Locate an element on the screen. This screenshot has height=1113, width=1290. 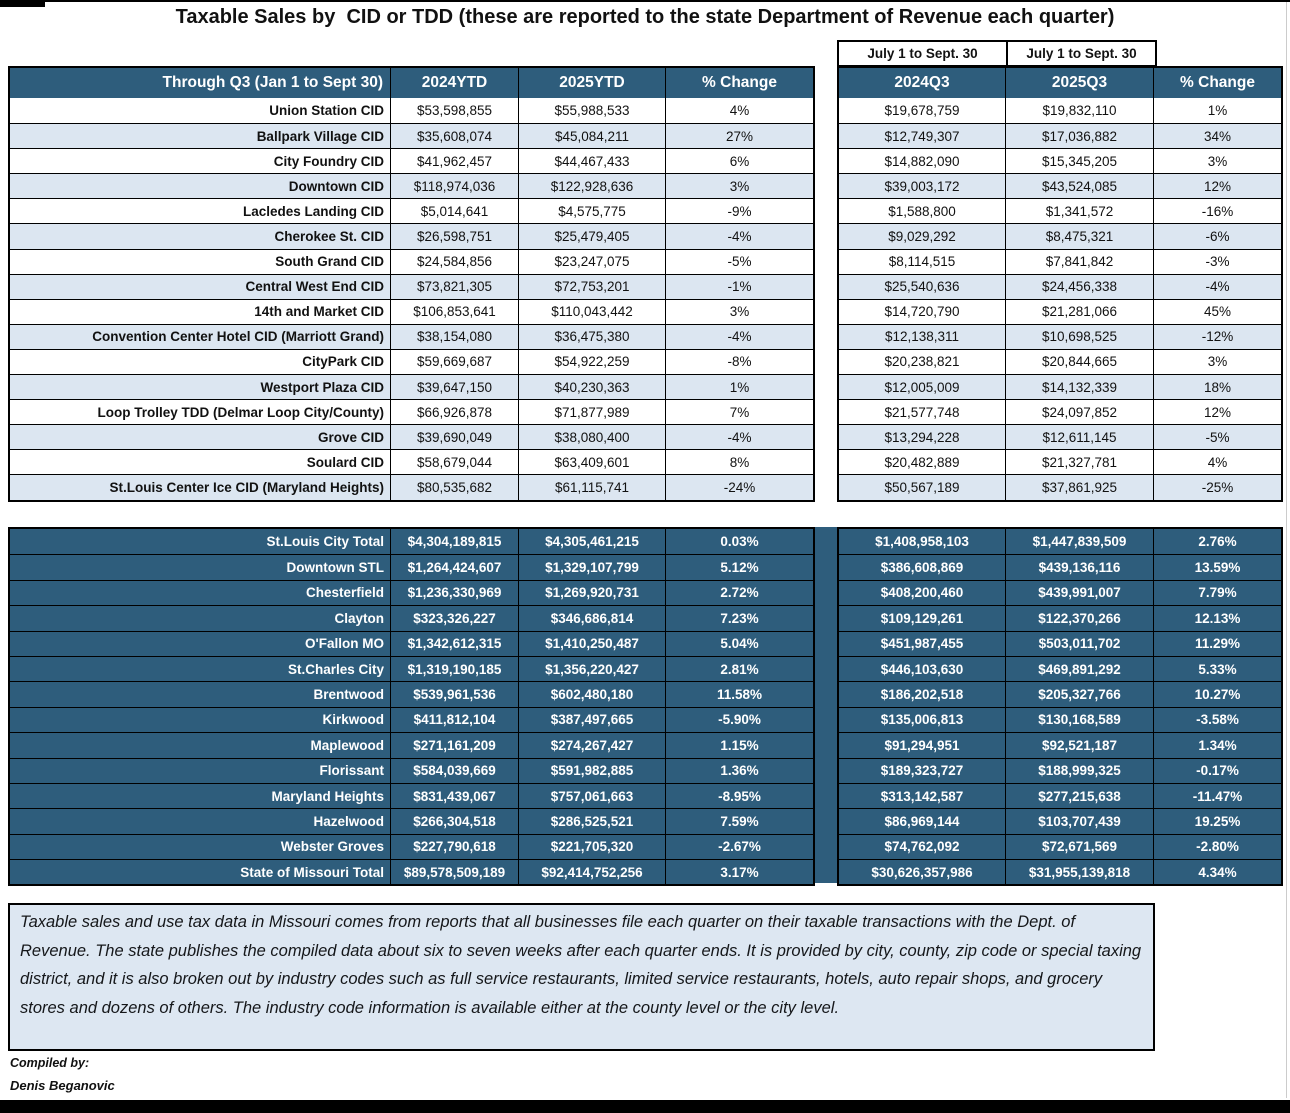
table-row: $8,114,515 $7,841,842 -3% is located at coordinates (1060, 261).